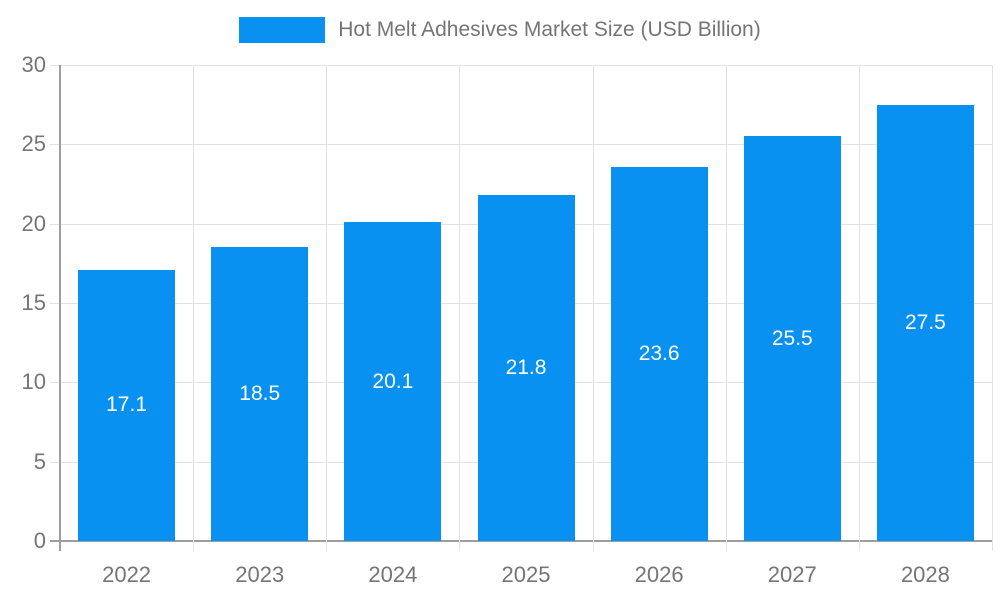 The image size is (1000, 600). Describe the element at coordinates (33, 382) in the screenshot. I see `y-axis-tick-label: 10` at that location.